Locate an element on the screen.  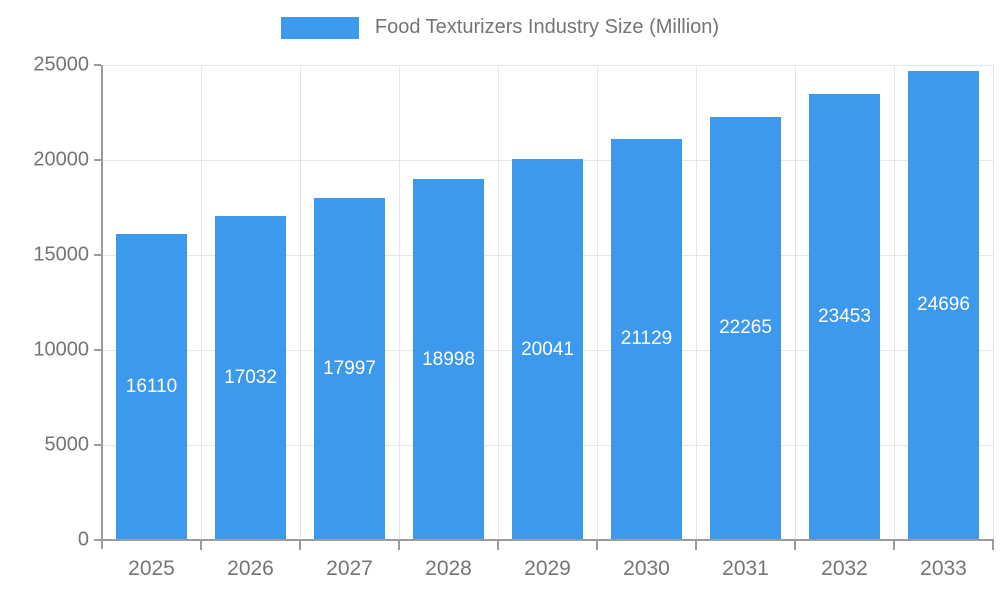
bar-value-label: 17997 is located at coordinates (349, 369).